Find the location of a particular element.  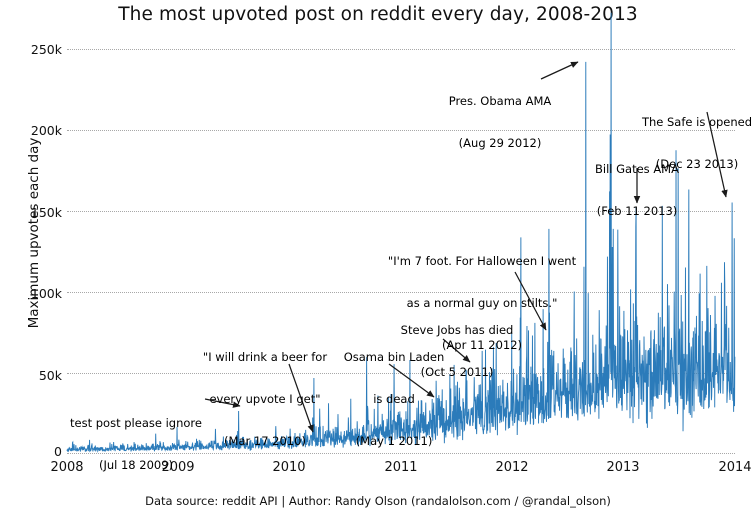

x-tick-2011: 2011 is located at coordinates (401, 467).